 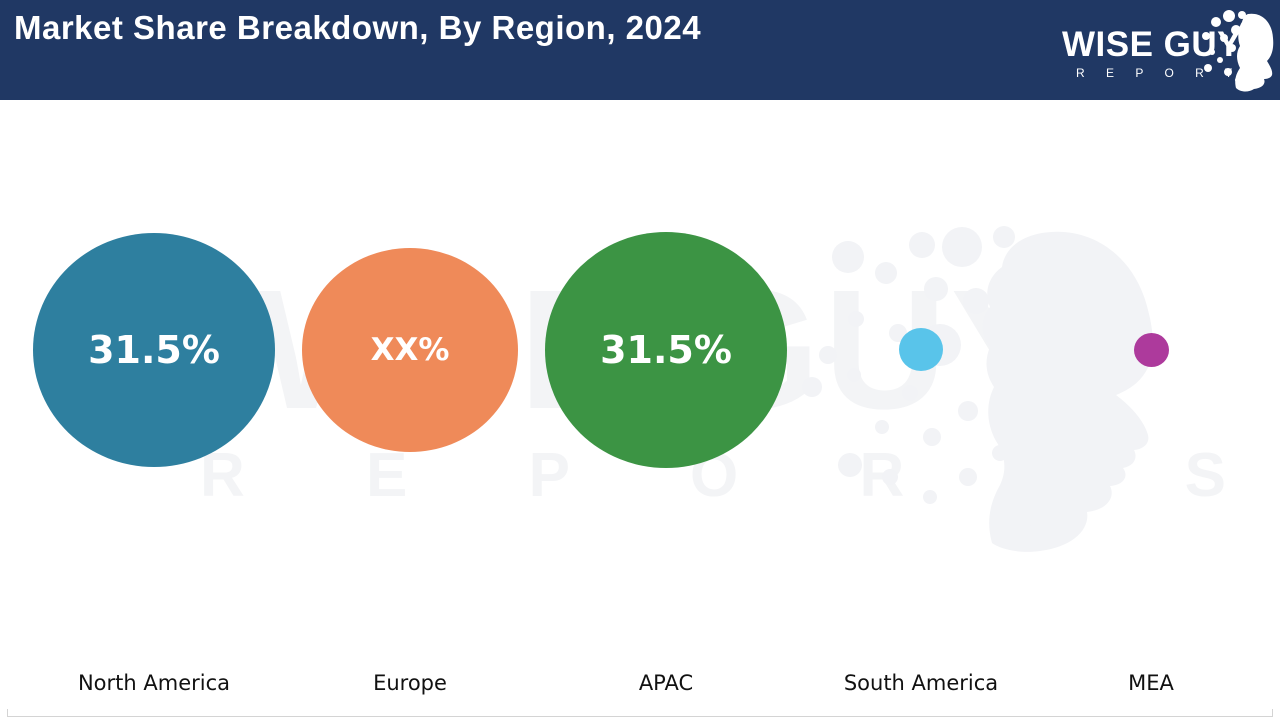 What do you see at coordinates (640, 716) in the screenshot?
I see `chart-frame-bottom-border` at bounding box center [640, 716].